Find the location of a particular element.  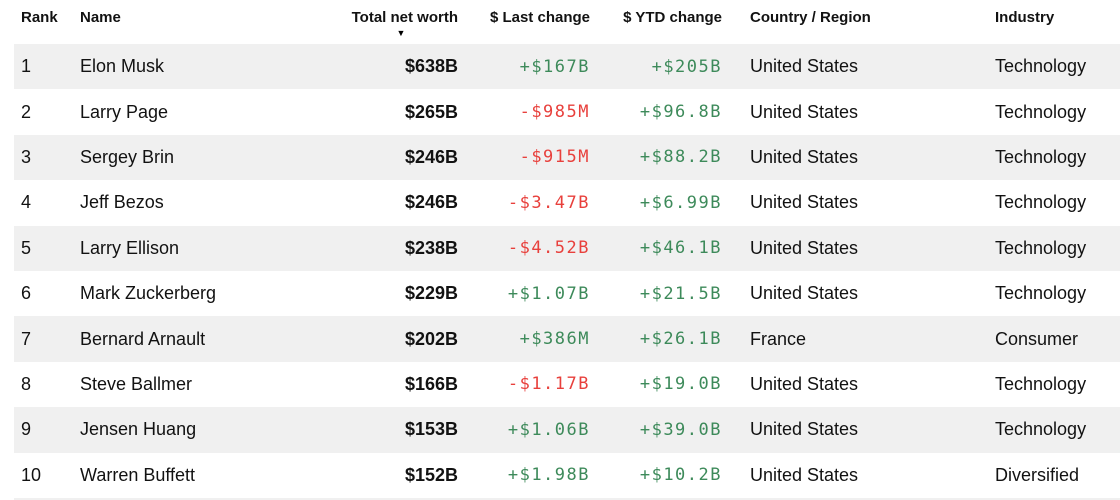

name-cell: Warren Buffett is located at coordinates (138, 474).